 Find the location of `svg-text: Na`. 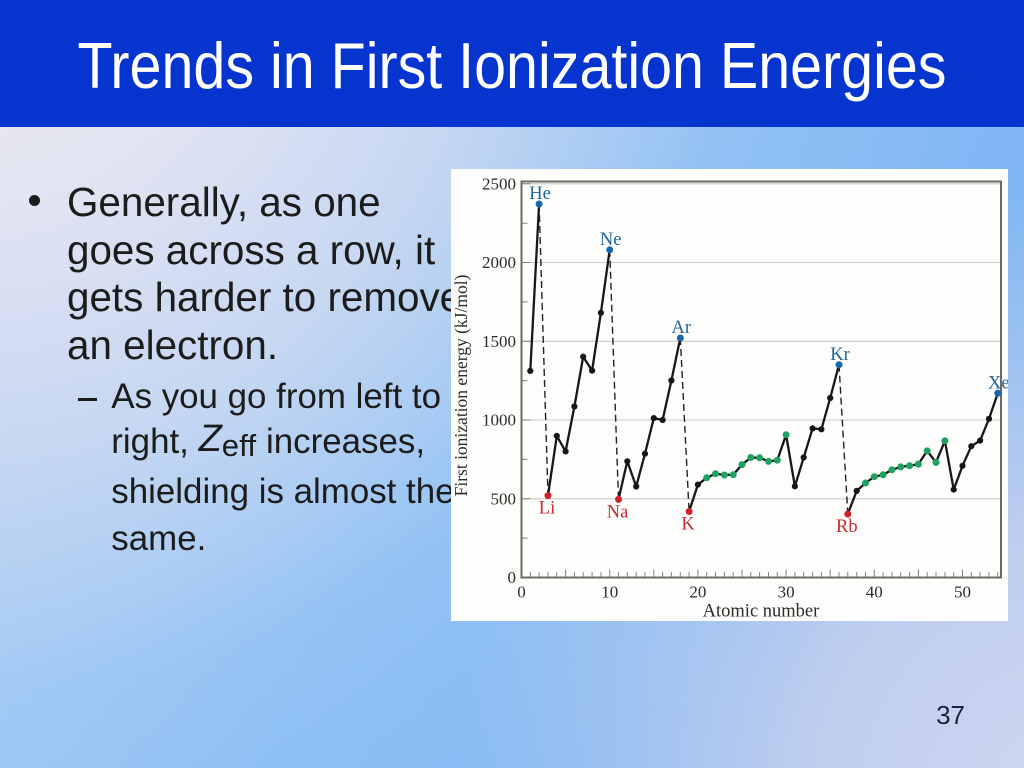

svg-text: Na is located at coordinates (618, 512).